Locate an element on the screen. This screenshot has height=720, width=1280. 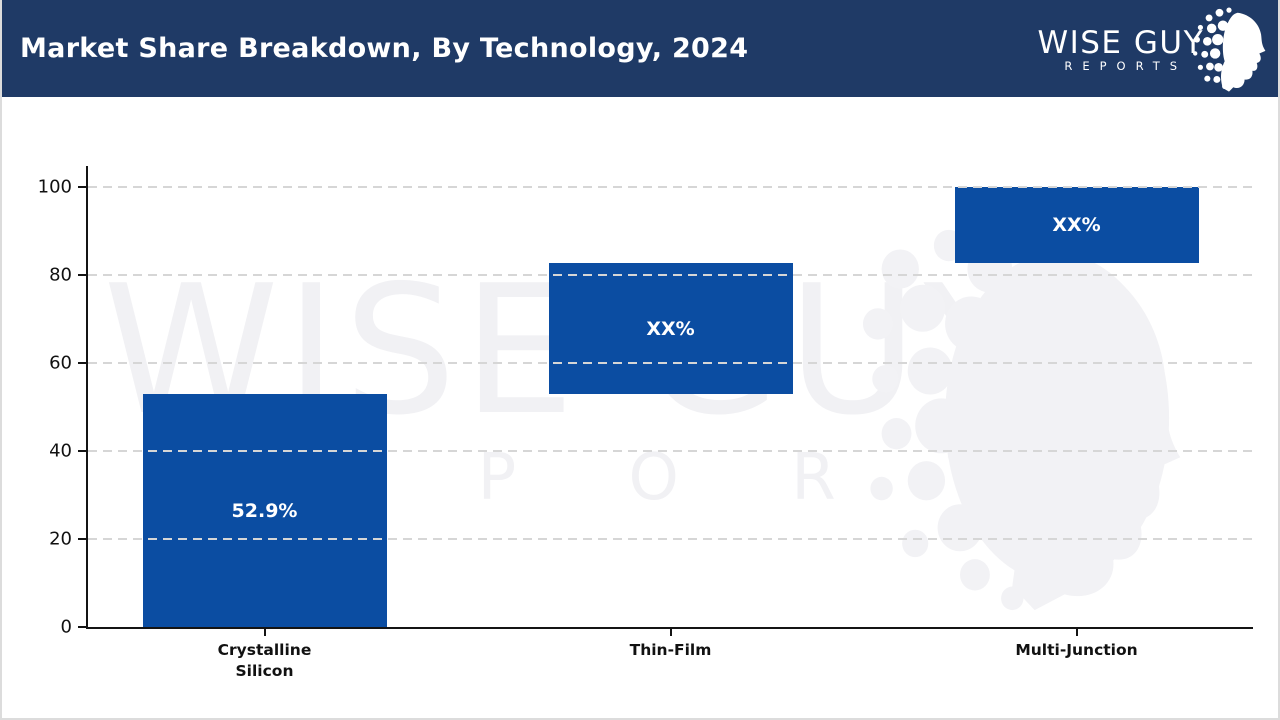
x-axis-category-label: Multi-Junction is located at coordinates (1076, 650).